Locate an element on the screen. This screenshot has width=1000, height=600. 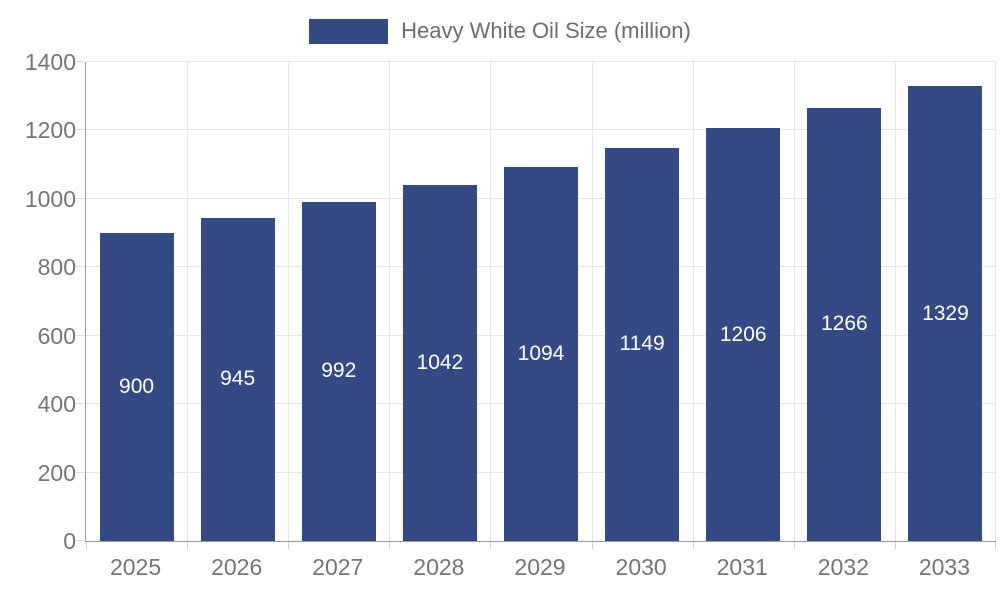
y-axis-tick-label: 200 is located at coordinates (56, 472).